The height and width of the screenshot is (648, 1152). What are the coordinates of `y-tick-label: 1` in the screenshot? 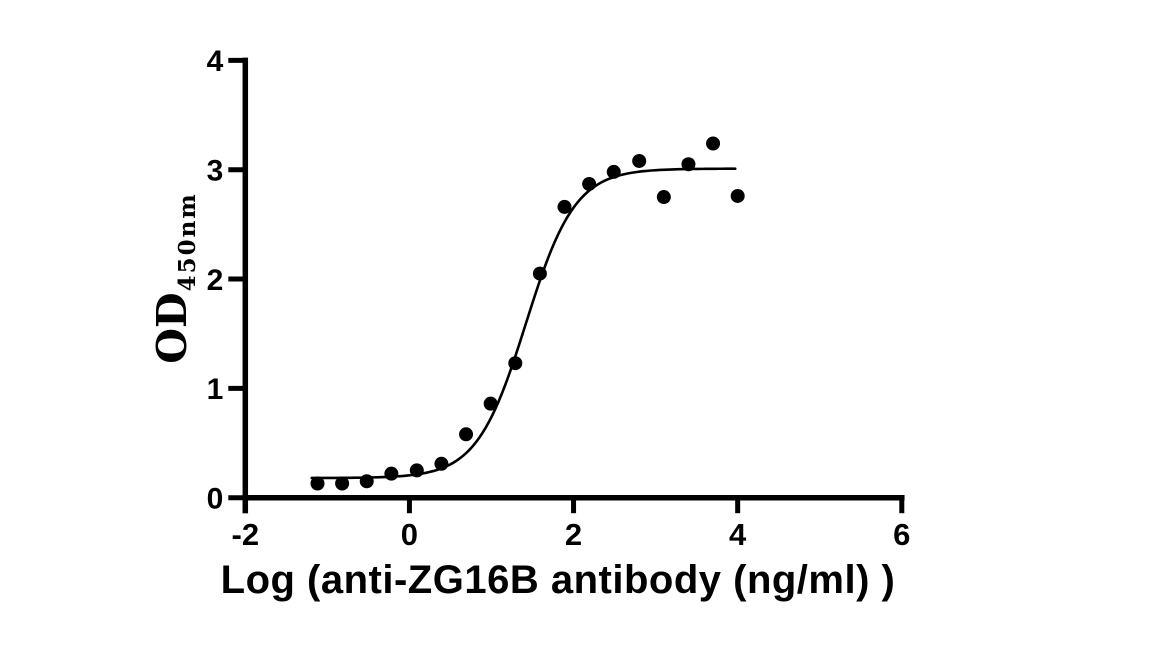 It's located at (215, 389).